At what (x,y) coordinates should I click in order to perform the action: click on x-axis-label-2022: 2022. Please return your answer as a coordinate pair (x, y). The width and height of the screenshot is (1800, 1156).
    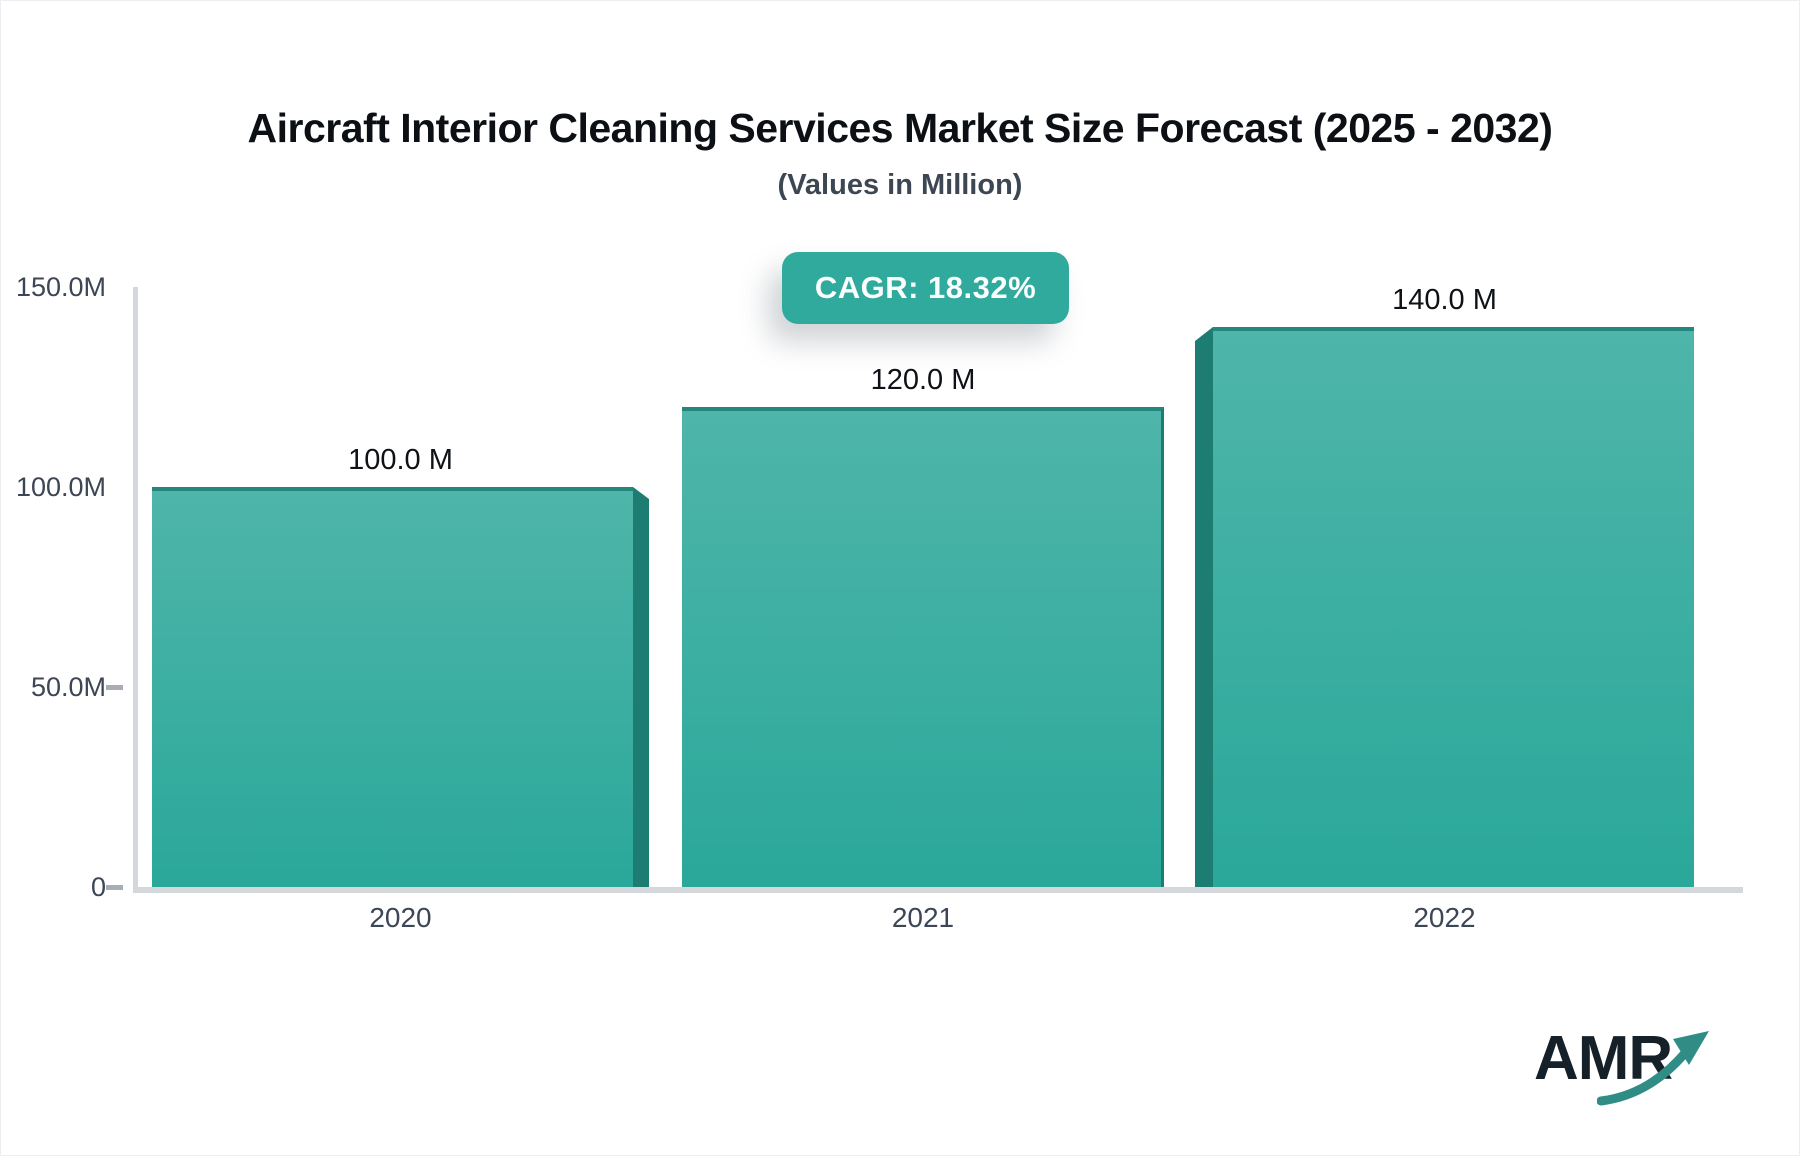
    Looking at the image, I should click on (1444, 917).